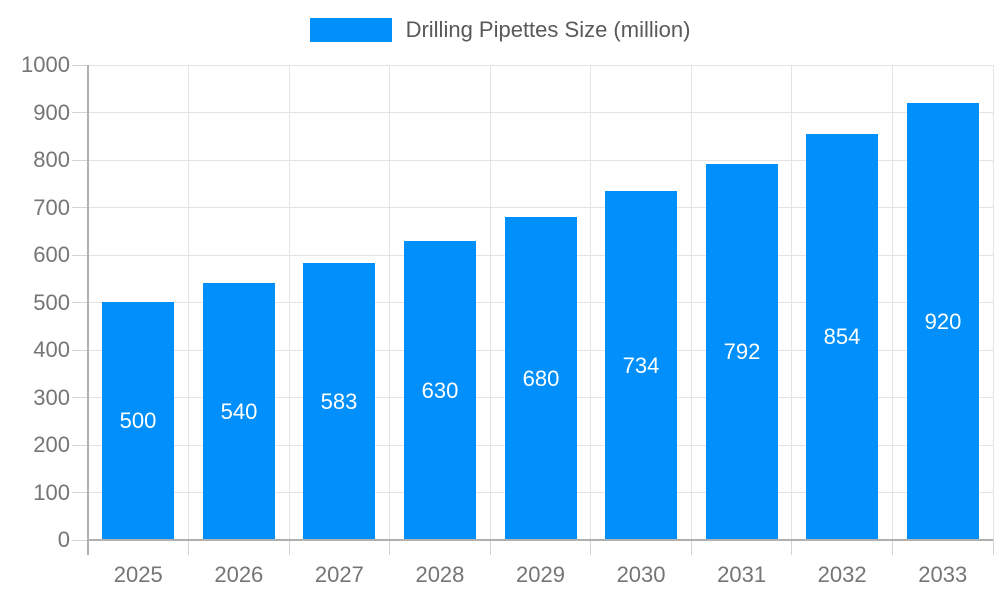  I want to click on x-axis-label: 2027, so click(339, 574).